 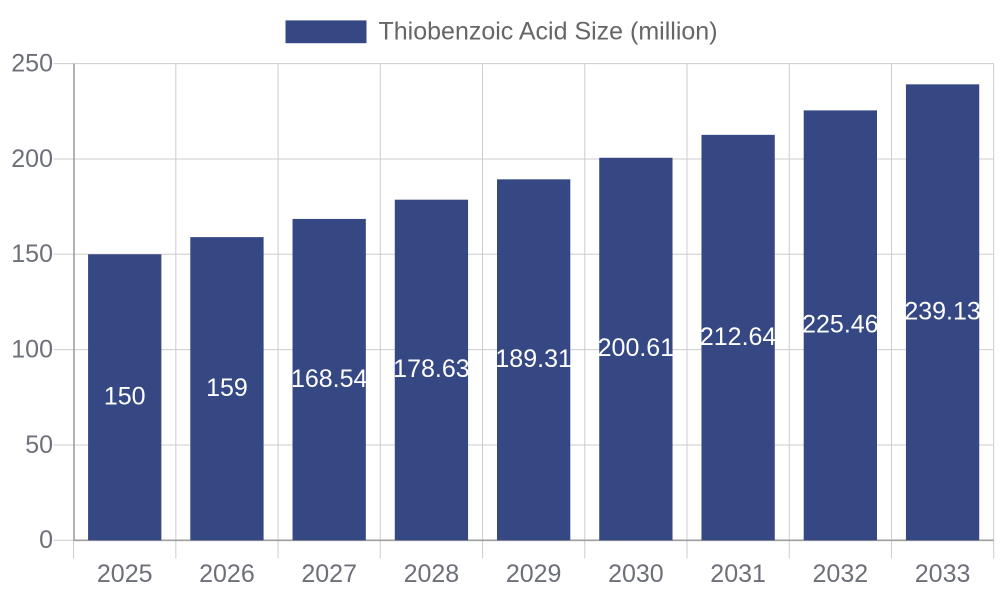 What do you see at coordinates (840, 325) in the screenshot?
I see `svg-text: 225.46` at bounding box center [840, 325].